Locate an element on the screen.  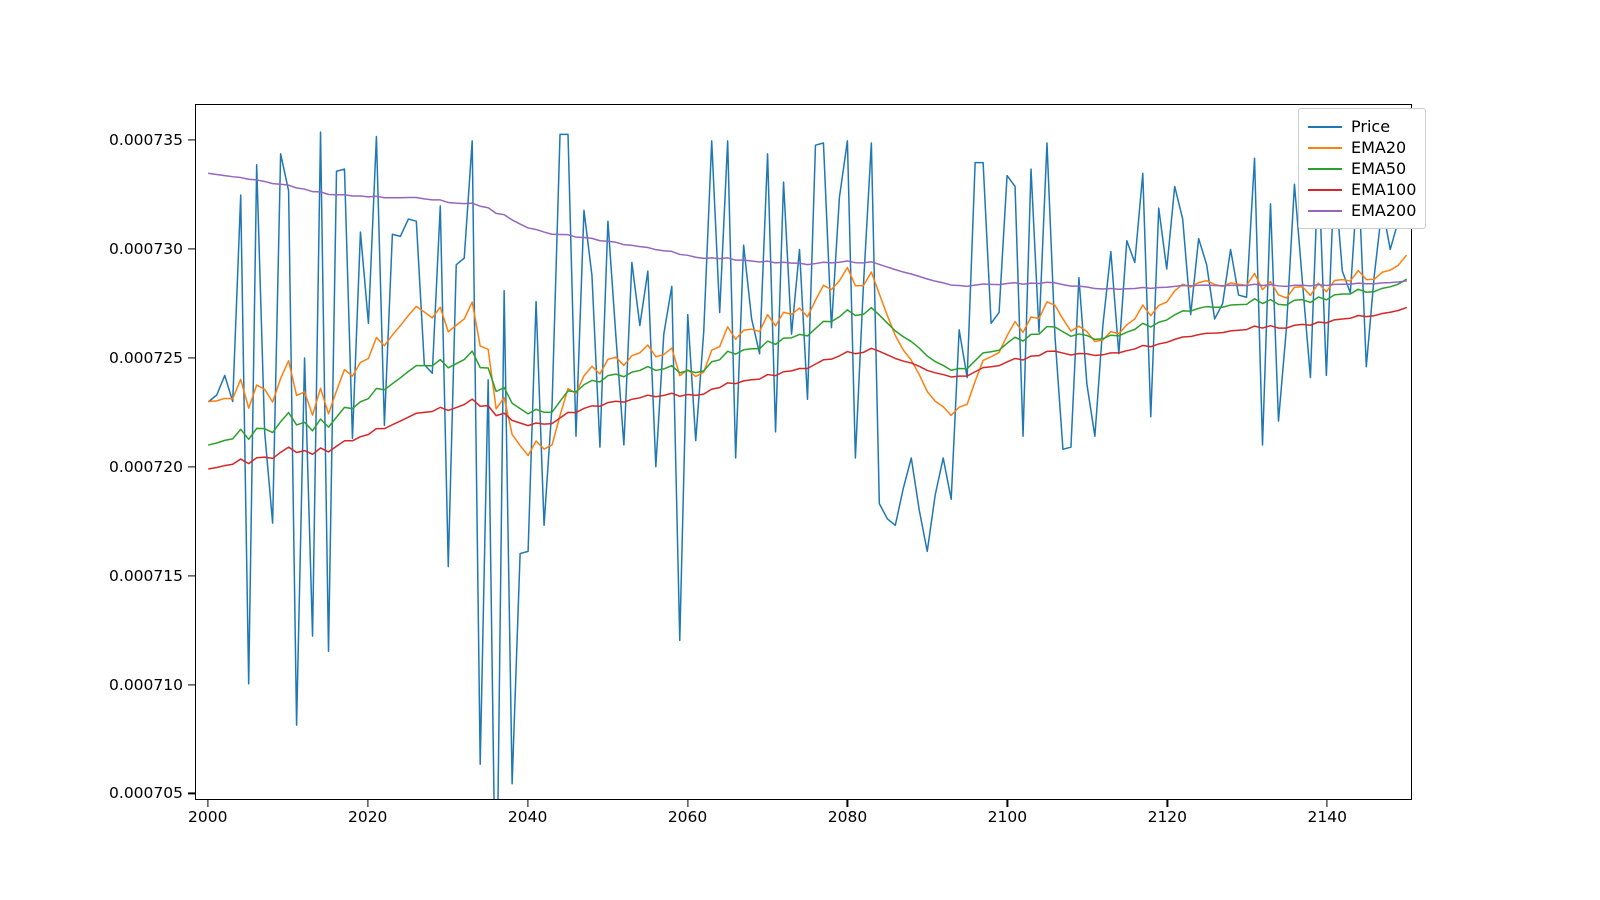
legend-item-price: Price is located at coordinates (1362, 126).